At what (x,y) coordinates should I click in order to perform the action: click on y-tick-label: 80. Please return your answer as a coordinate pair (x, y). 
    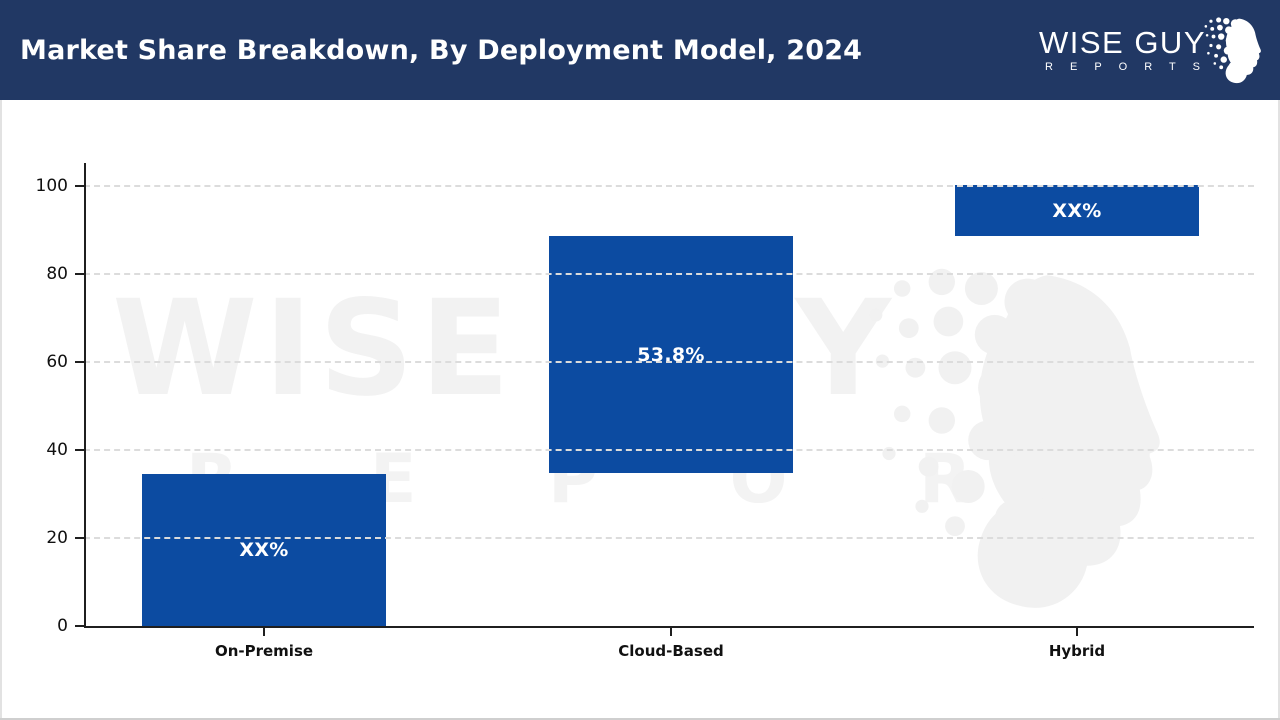
    Looking at the image, I should click on (57, 274).